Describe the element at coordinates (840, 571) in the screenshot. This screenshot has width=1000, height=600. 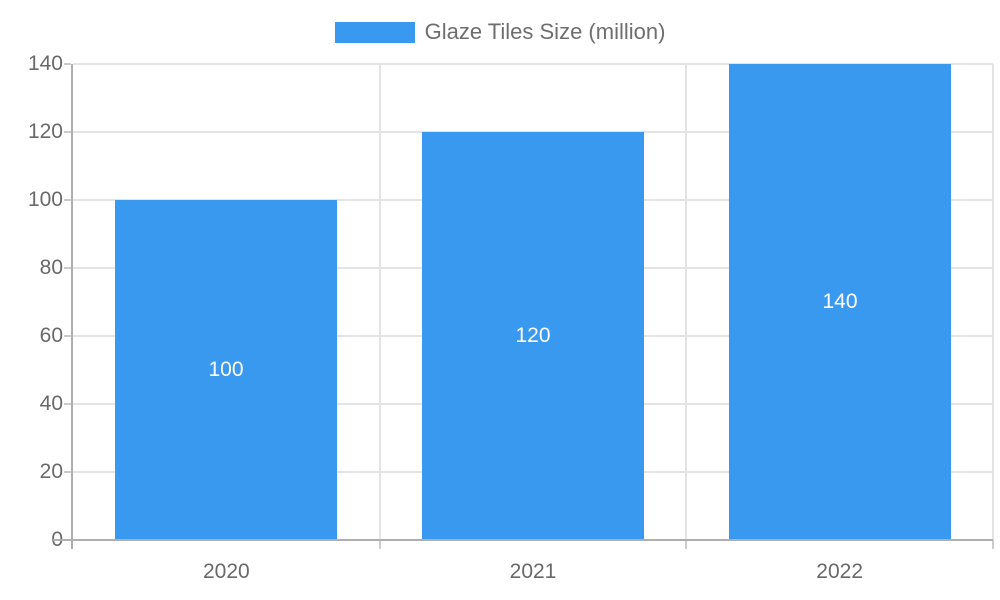
I see `x-axis-label: 2022` at that location.